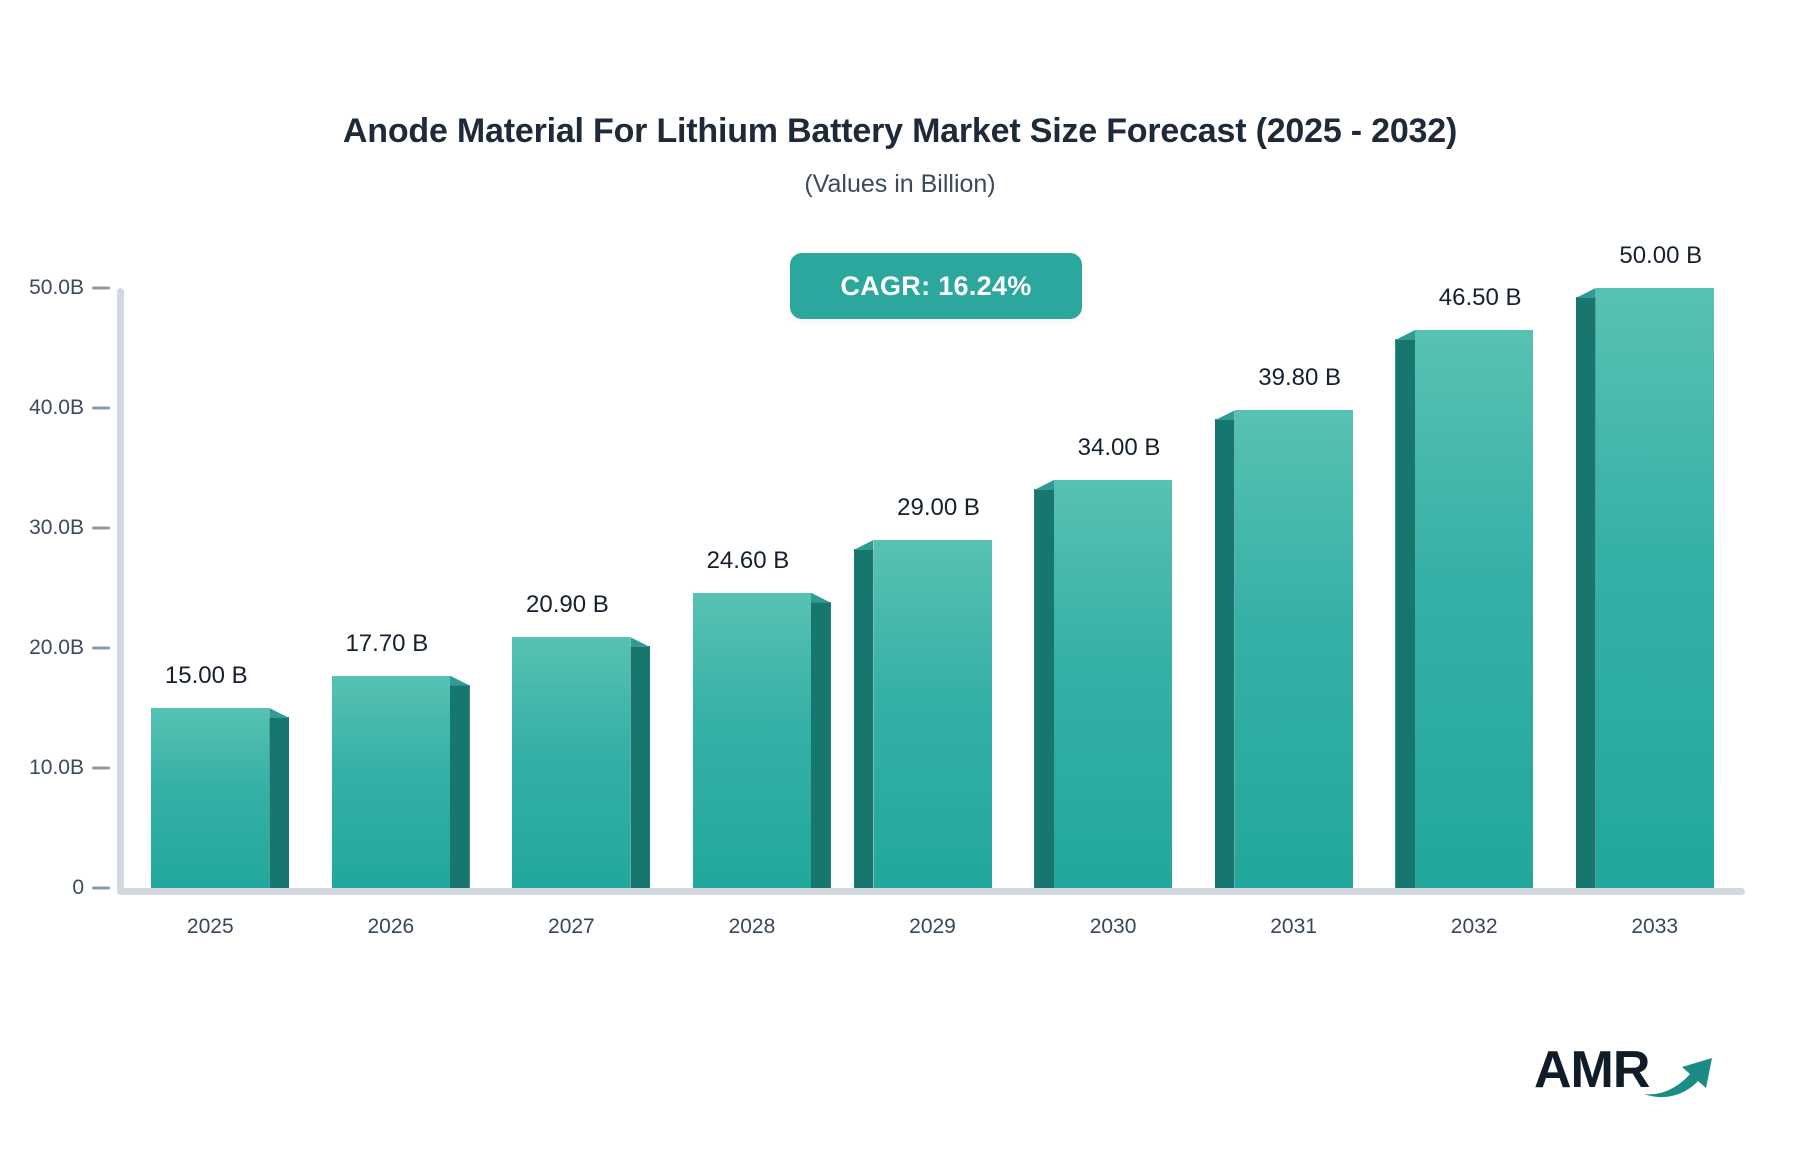  I want to click on bar-value-label: 46.50 B, so click(1480, 297).